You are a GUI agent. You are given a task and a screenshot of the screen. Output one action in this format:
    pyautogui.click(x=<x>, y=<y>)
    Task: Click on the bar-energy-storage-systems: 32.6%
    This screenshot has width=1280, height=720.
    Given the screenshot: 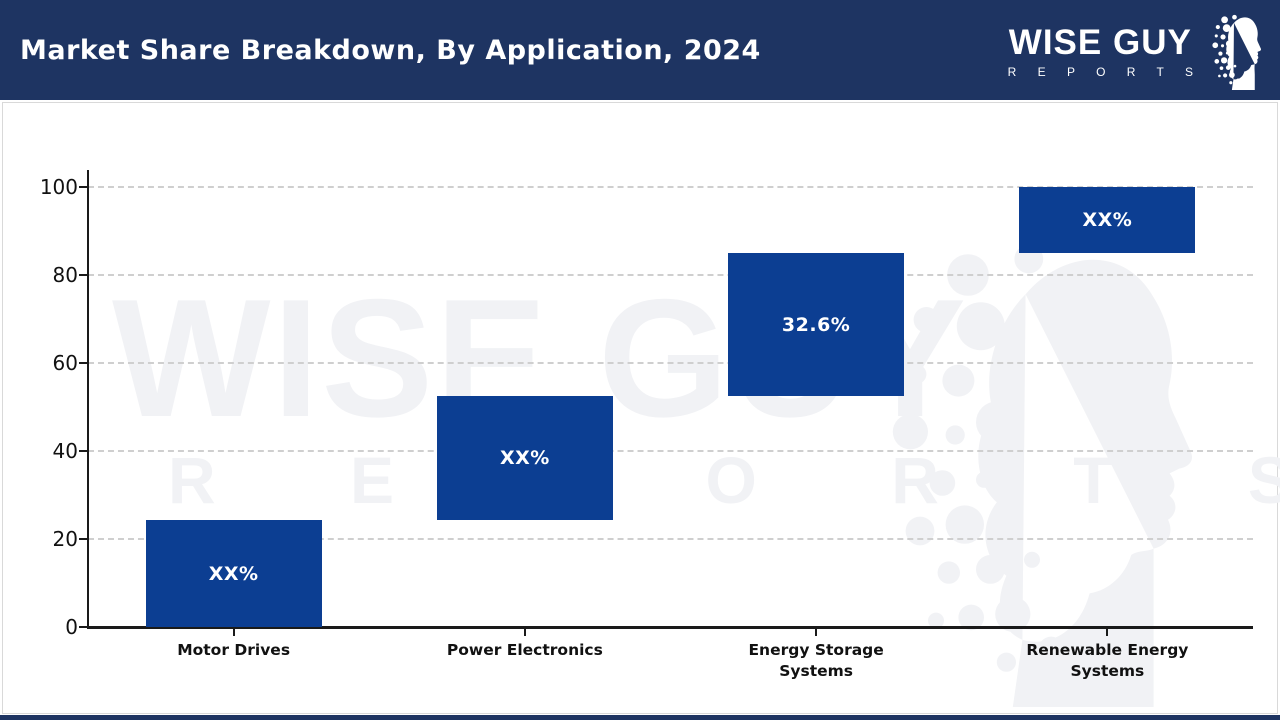 What is the action you would take?
    pyautogui.click(x=816, y=325)
    